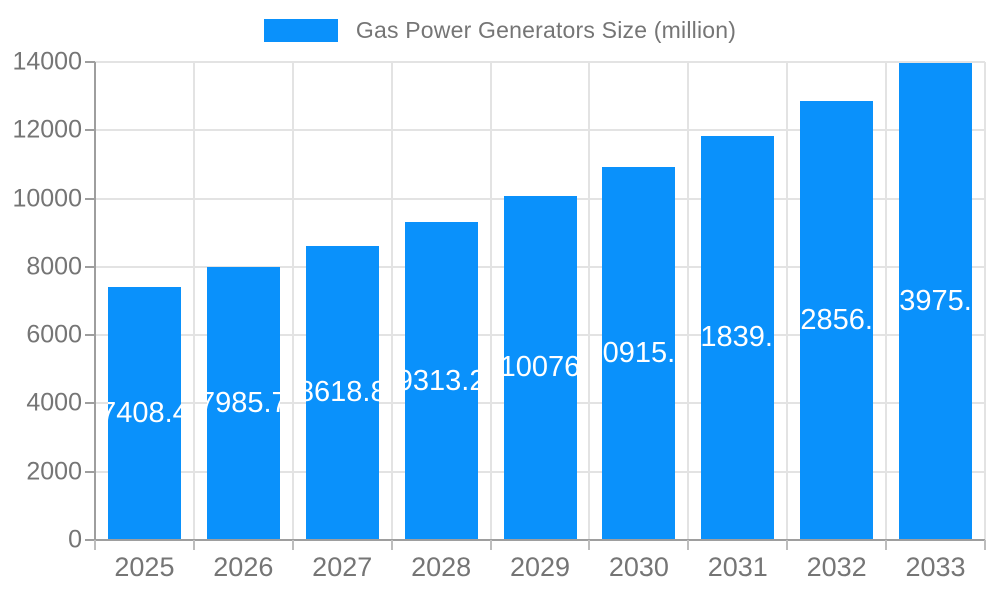  I want to click on y-axis-label-14000: 14000, so click(47, 61).